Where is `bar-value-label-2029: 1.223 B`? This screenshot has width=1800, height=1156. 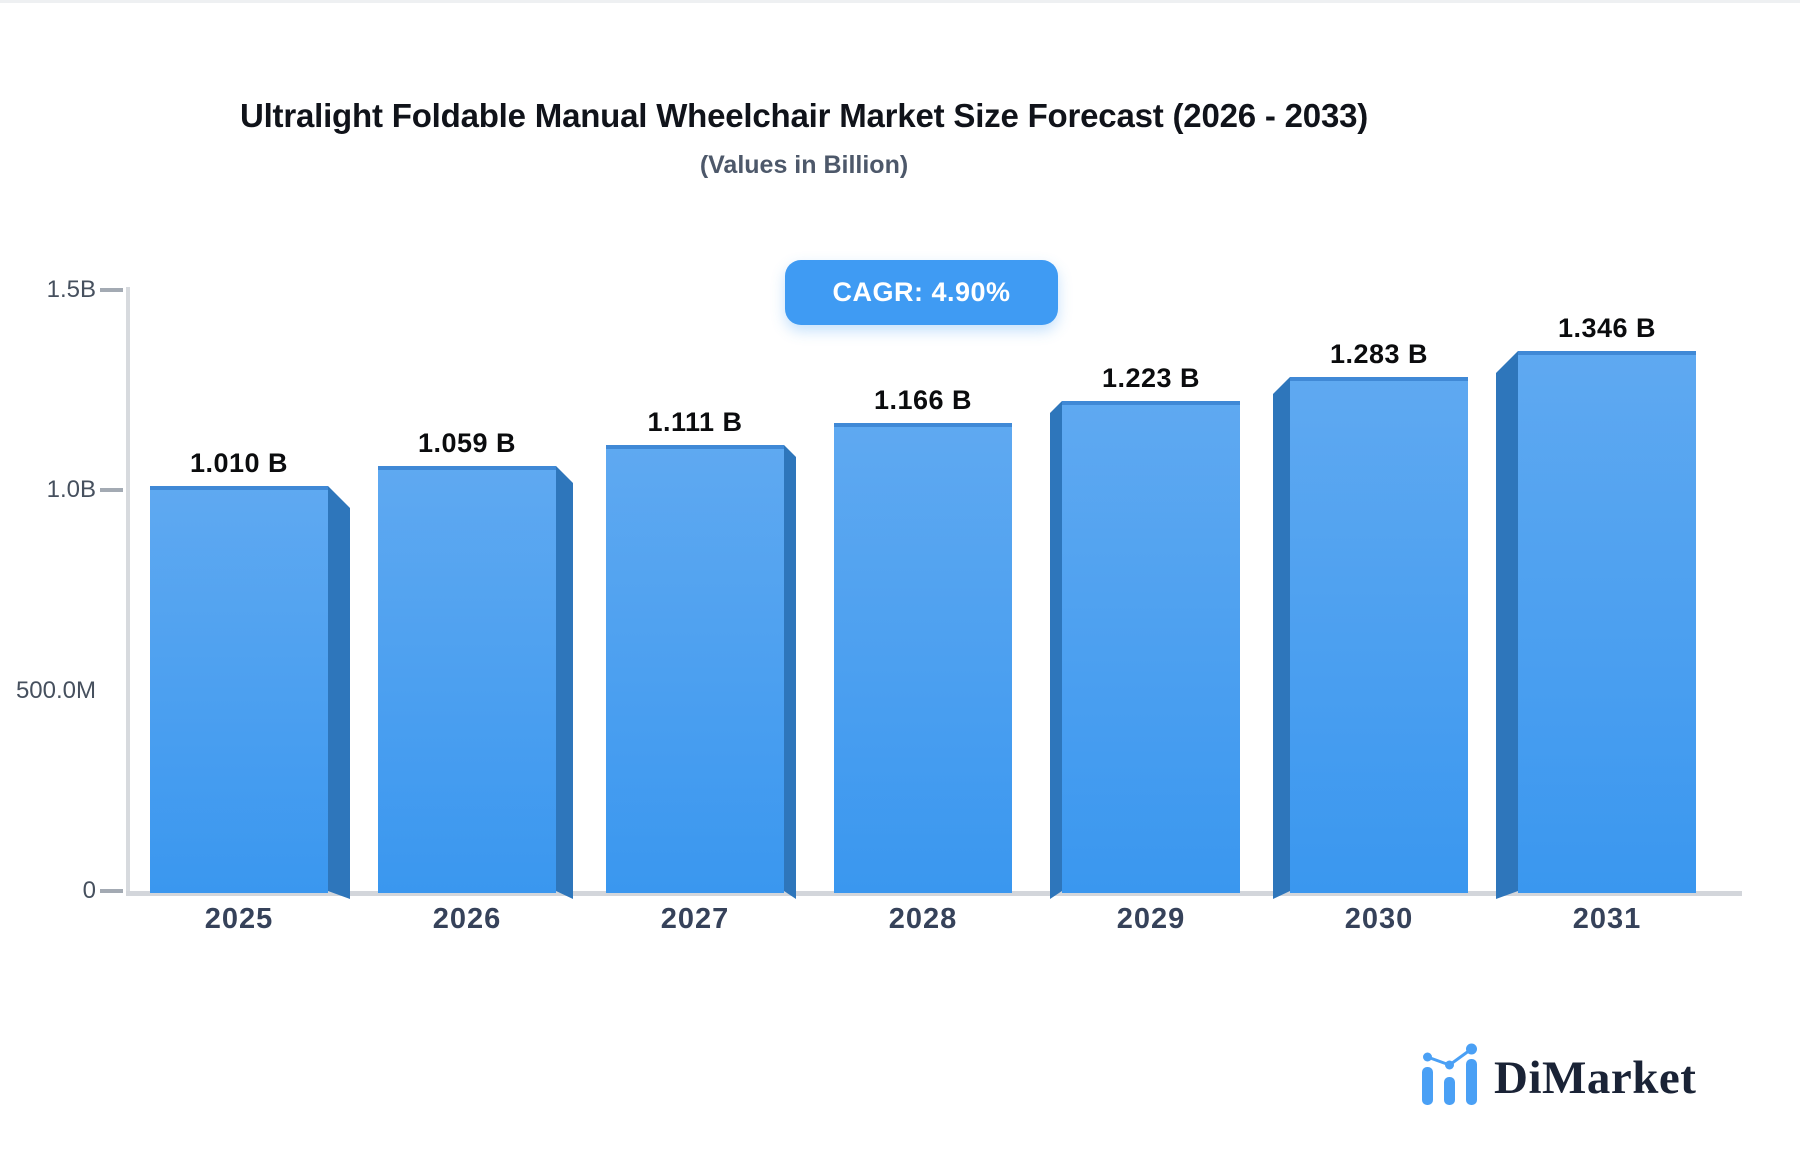 bar-value-label-2029: 1.223 B is located at coordinates (1151, 378).